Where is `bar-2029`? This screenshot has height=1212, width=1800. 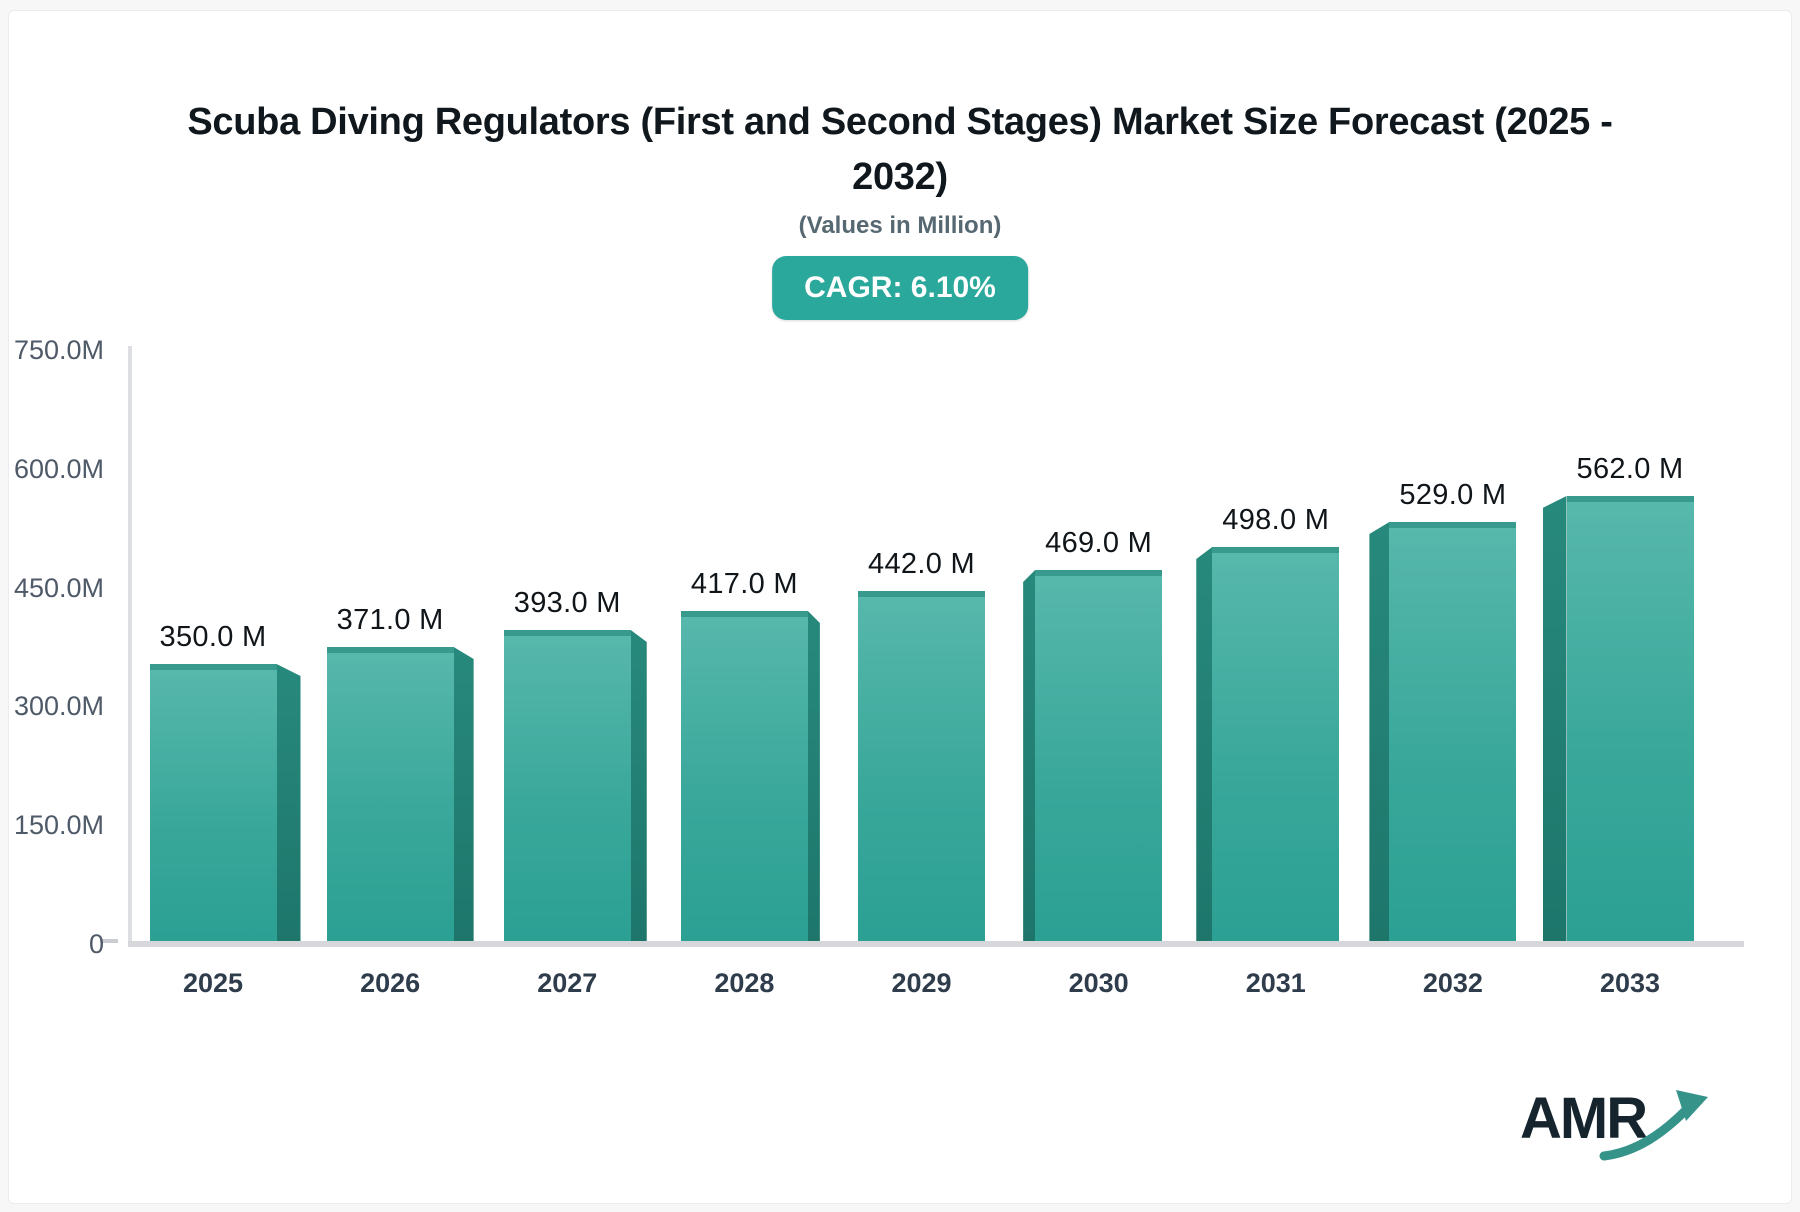
bar-2029 is located at coordinates (921, 766).